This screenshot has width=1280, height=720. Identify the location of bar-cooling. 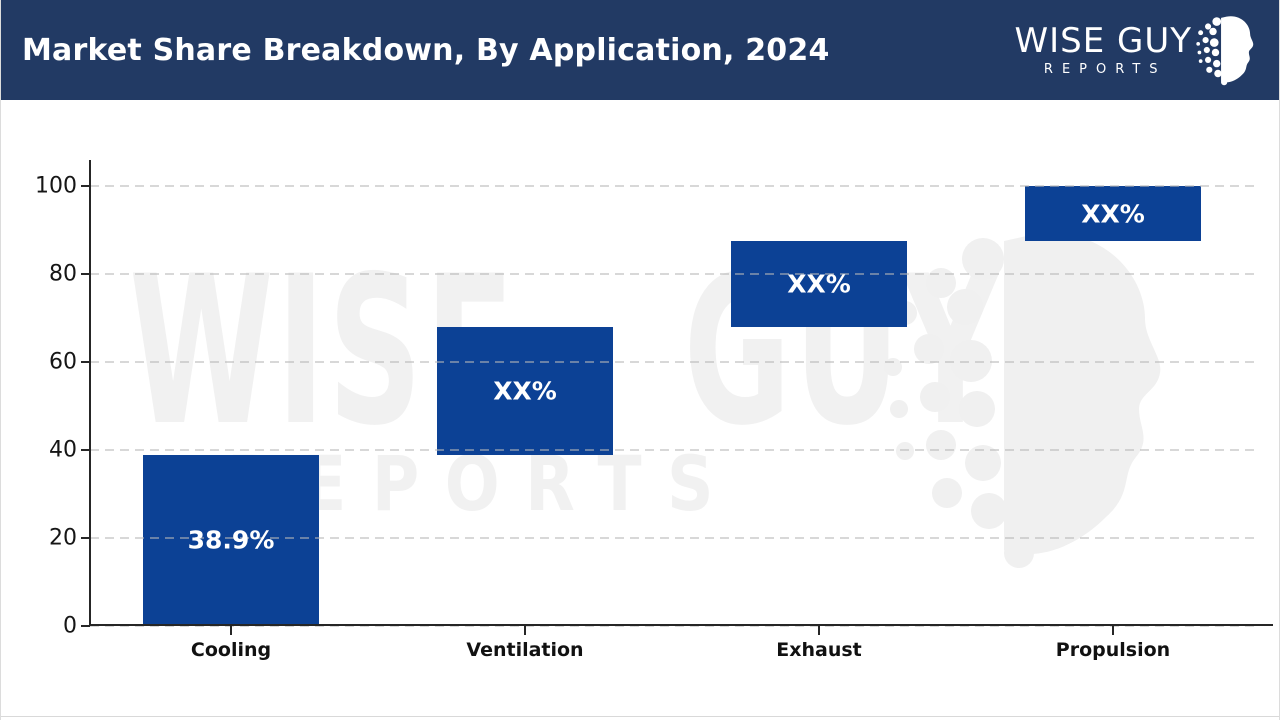
(231, 540).